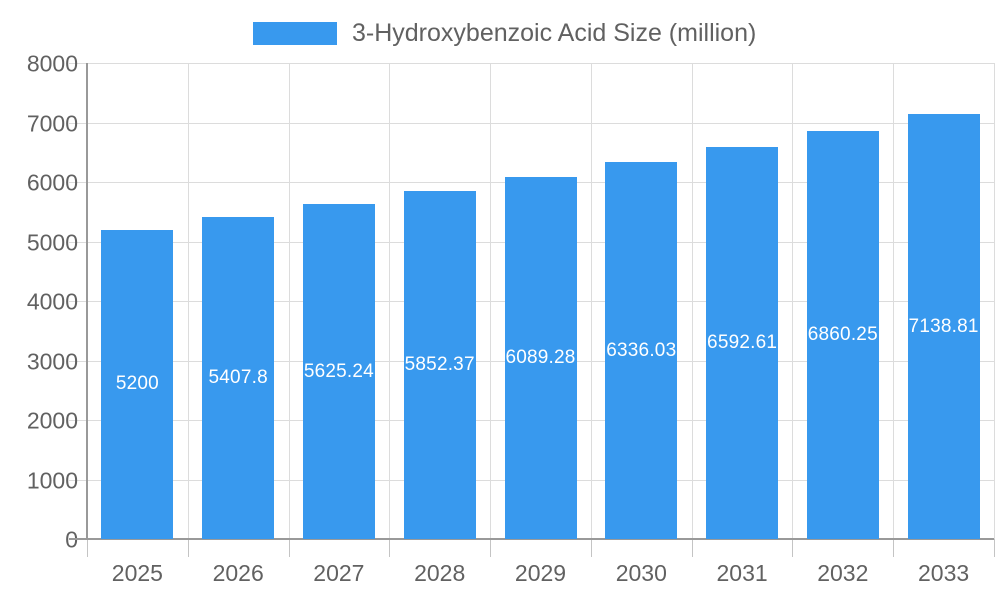  What do you see at coordinates (238, 573) in the screenshot?
I see `x-axis-tick-label: 2026` at bounding box center [238, 573].